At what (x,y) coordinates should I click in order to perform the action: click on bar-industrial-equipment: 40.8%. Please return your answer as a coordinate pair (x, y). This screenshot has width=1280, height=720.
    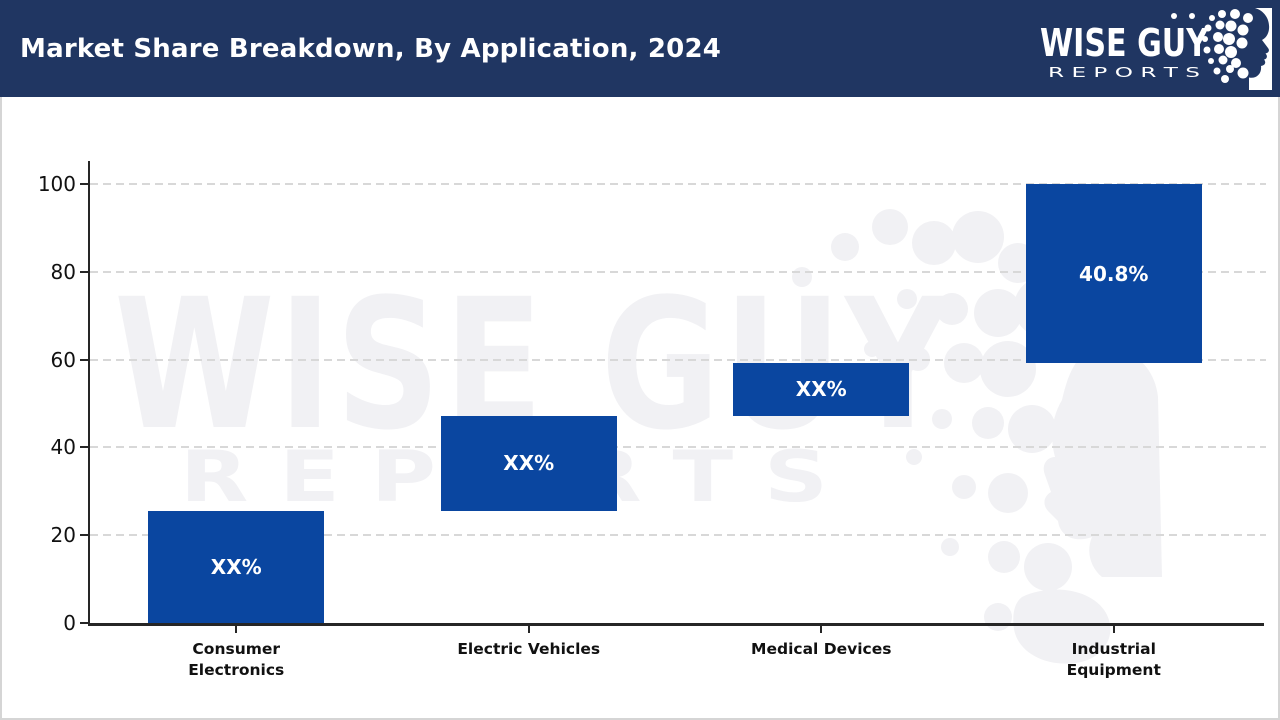
    Looking at the image, I should click on (1113, 274).